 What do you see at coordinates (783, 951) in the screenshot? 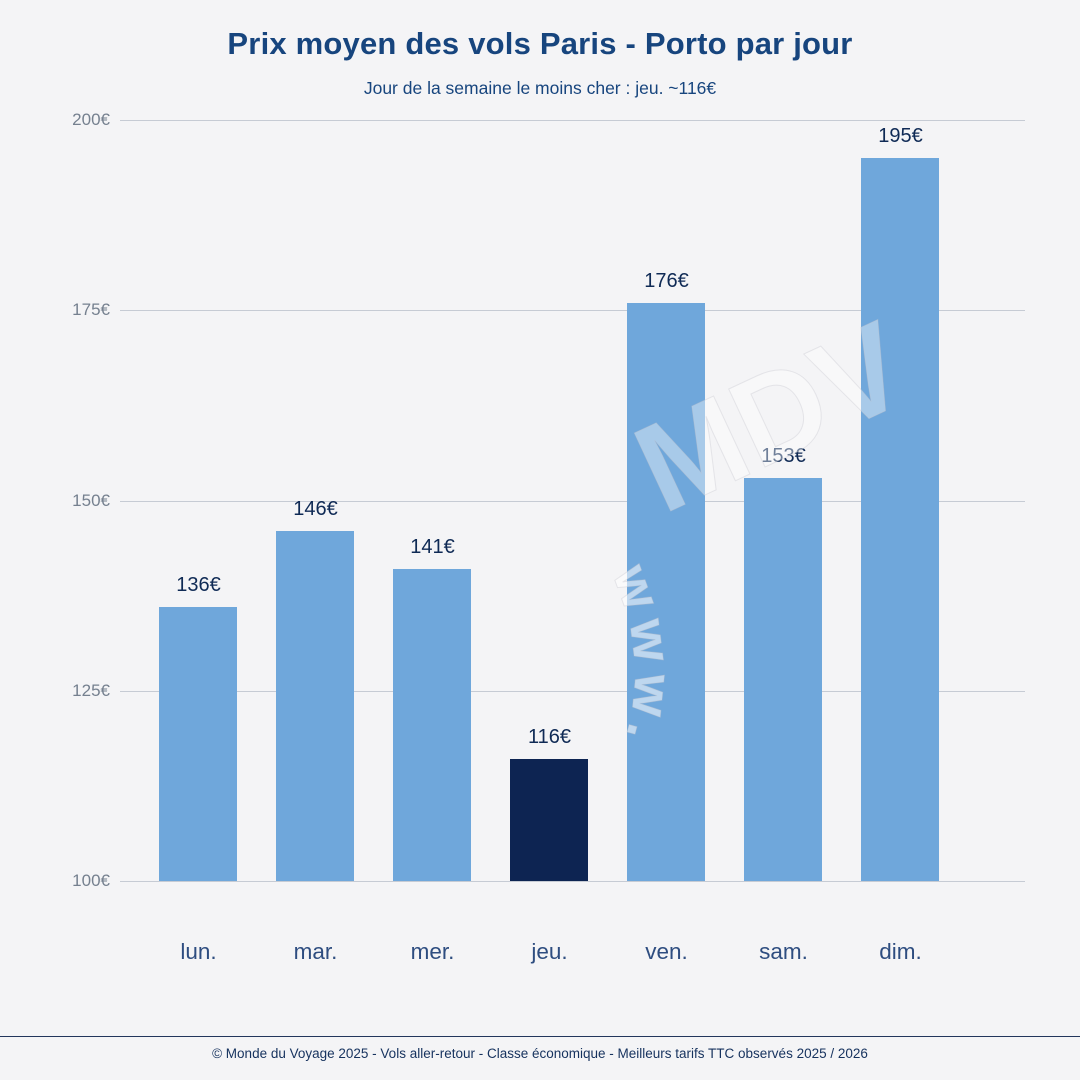
I see `x-axis-label: sam.` at bounding box center [783, 951].